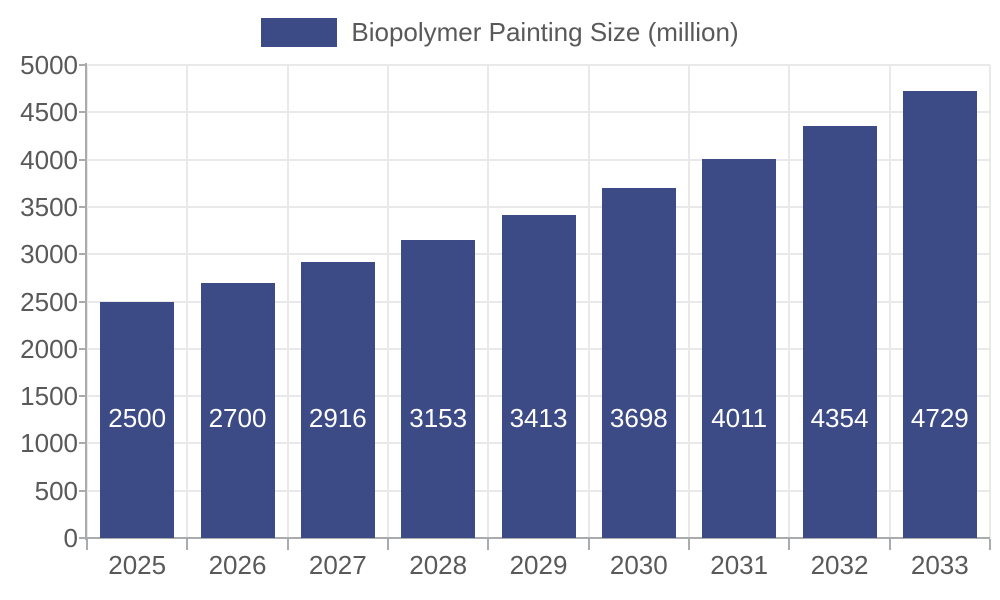 The image size is (1000, 600). What do you see at coordinates (545, 32) in the screenshot?
I see `legend-item-label: Biopolymer Painting Size (million)` at bounding box center [545, 32].